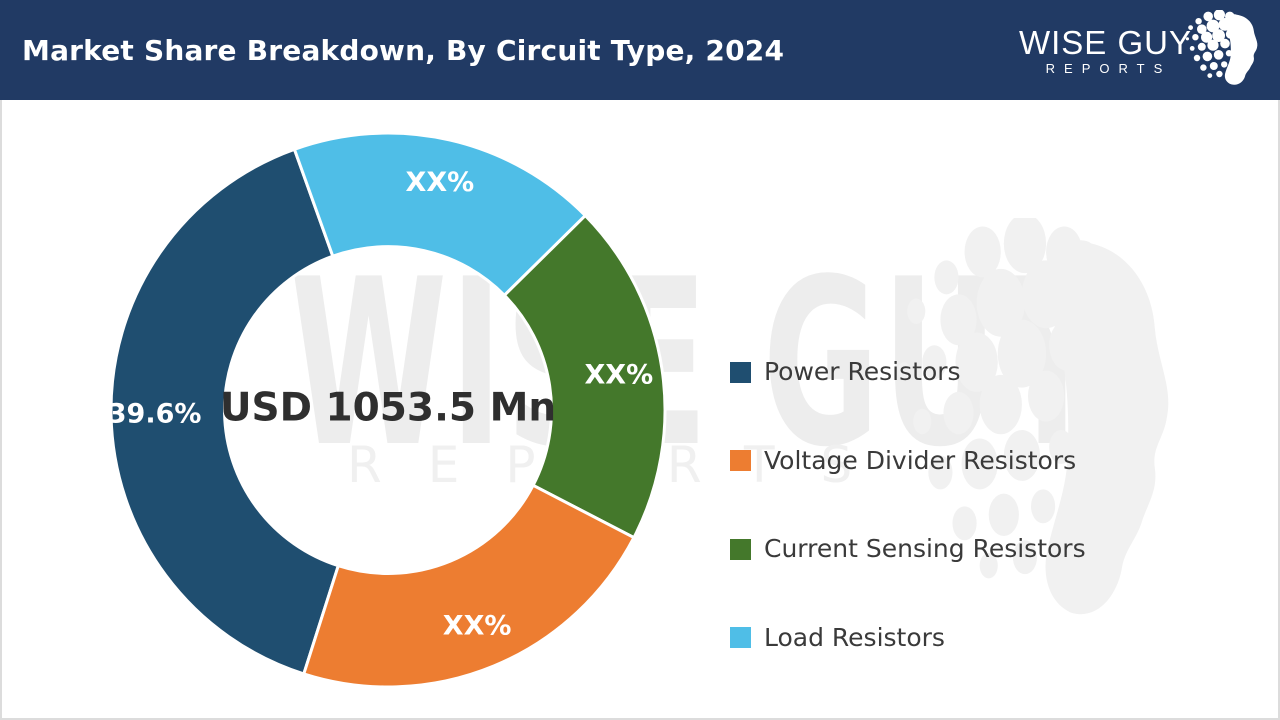 This screenshot has width=1280, height=720. What do you see at coordinates (155, 414) in the screenshot?
I see `segment-value-label-power-resistors: 39.6%` at bounding box center [155, 414].